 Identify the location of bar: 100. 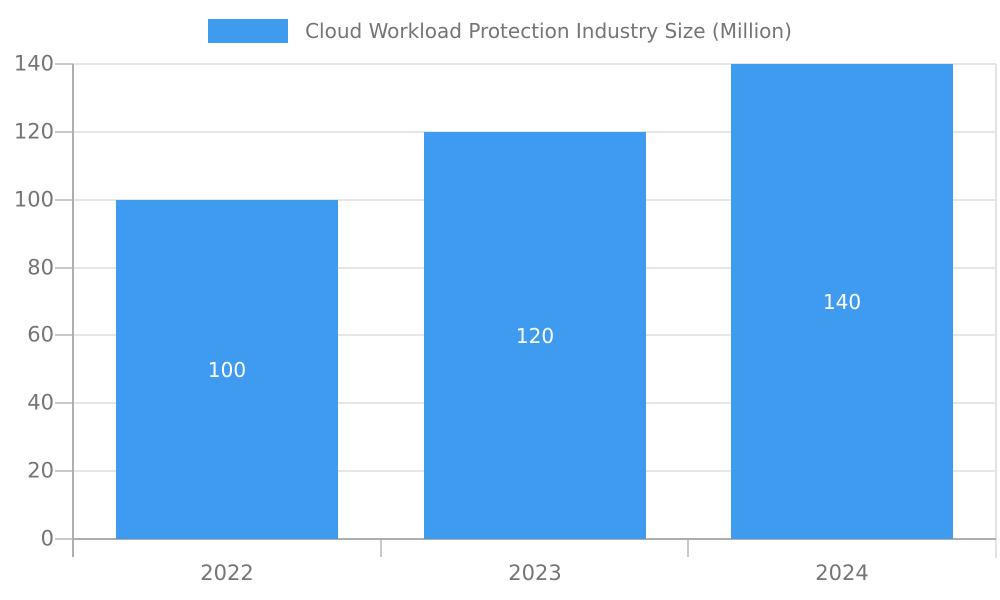
(227, 369).